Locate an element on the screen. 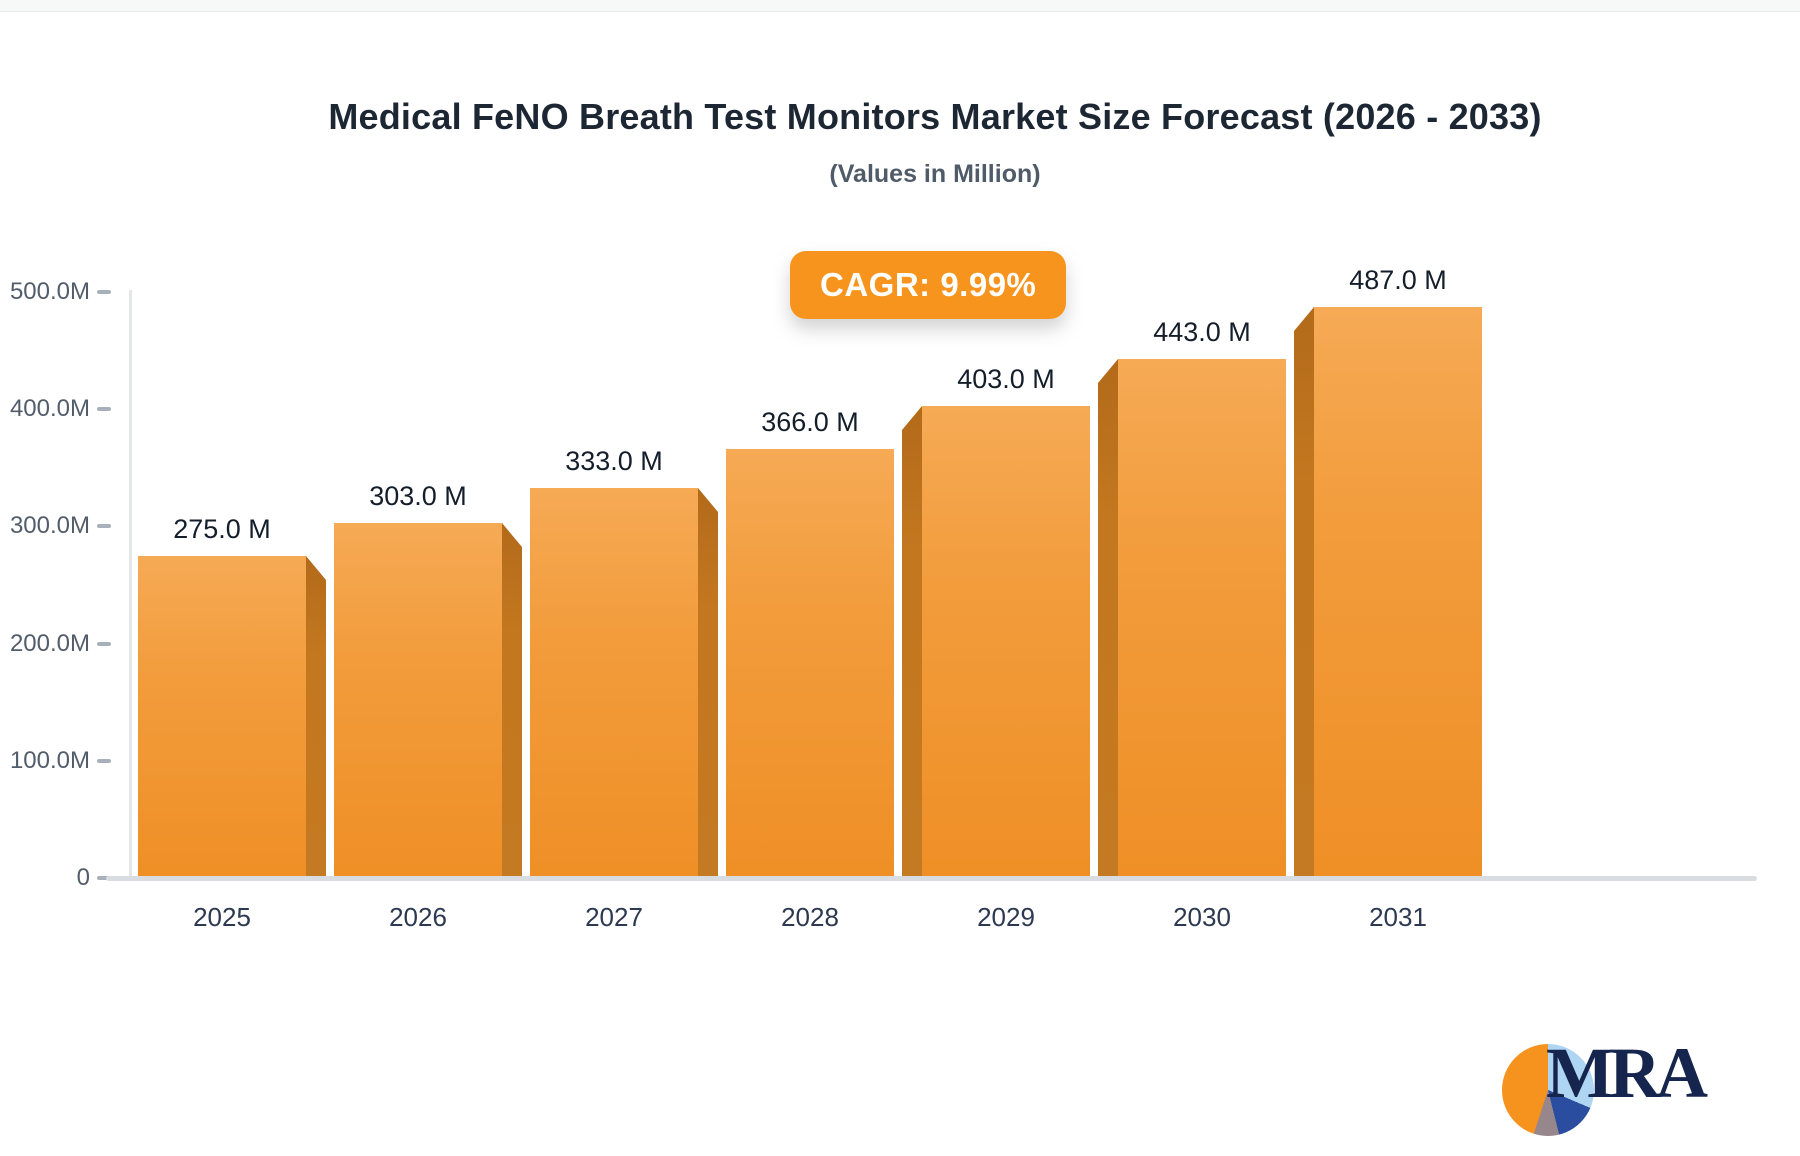 The height and width of the screenshot is (1156, 1800). x-axis-label: 2026 is located at coordinates (418, 917).